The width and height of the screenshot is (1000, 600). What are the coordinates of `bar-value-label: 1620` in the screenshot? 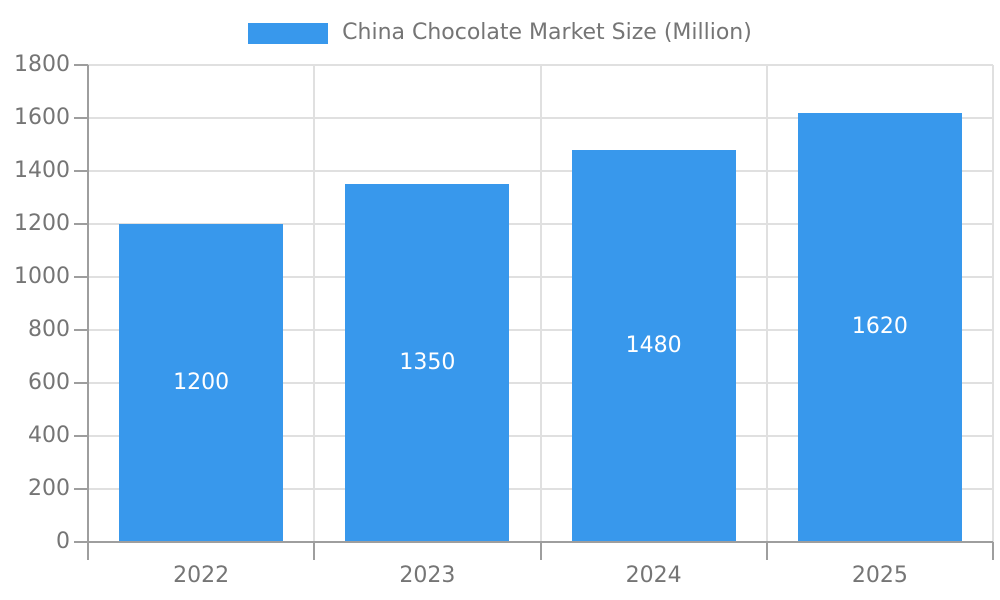 It's located at (879, 327).